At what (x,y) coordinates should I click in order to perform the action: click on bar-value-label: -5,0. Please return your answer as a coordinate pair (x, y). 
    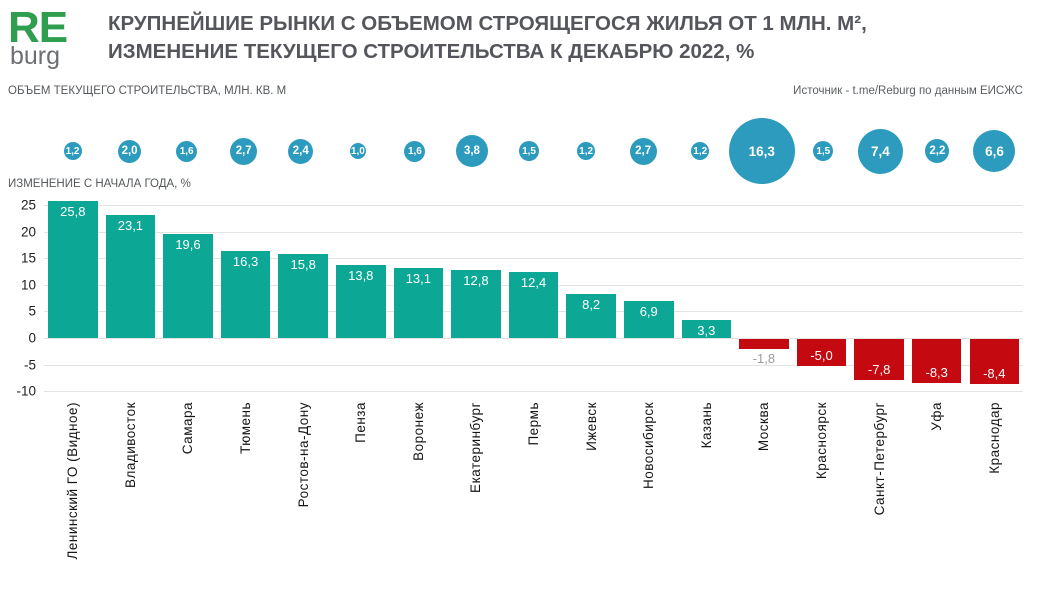
    Looking at the image, I should click on (821, 355).